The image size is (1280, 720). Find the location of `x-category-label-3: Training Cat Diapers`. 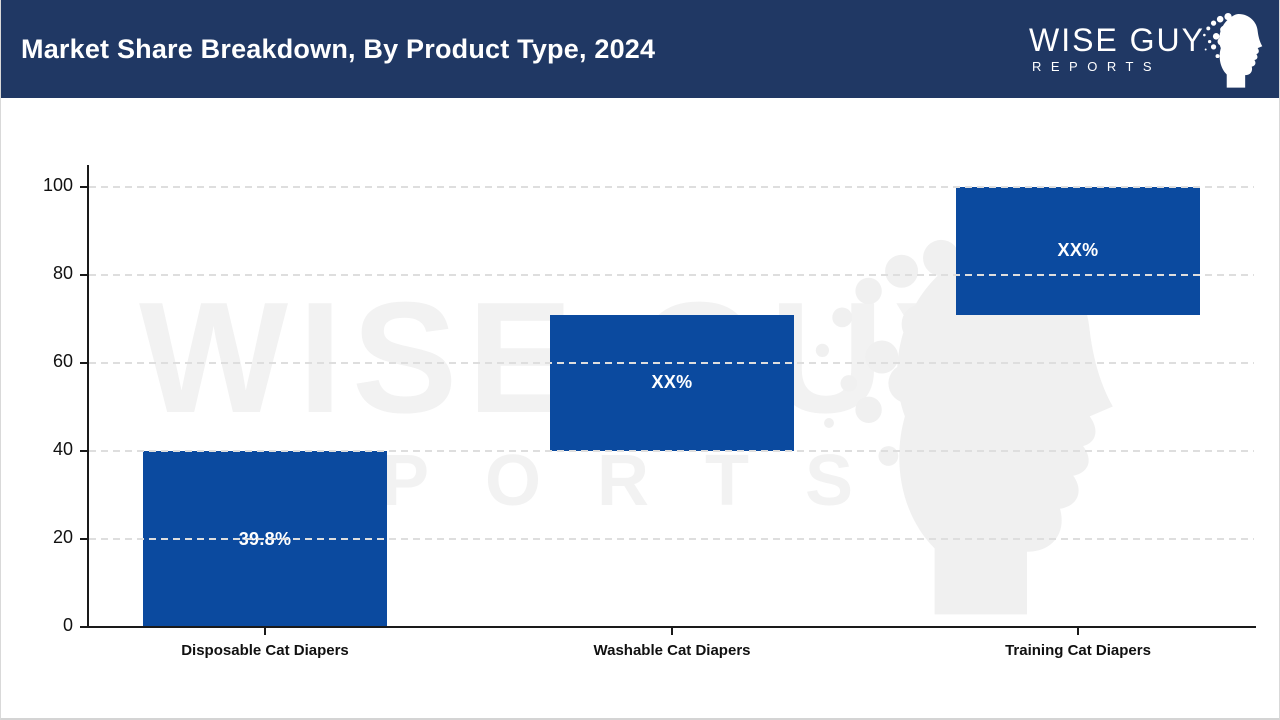

x-category-label-3: Training Cat Diapers is located at coordinates (1078, 650).